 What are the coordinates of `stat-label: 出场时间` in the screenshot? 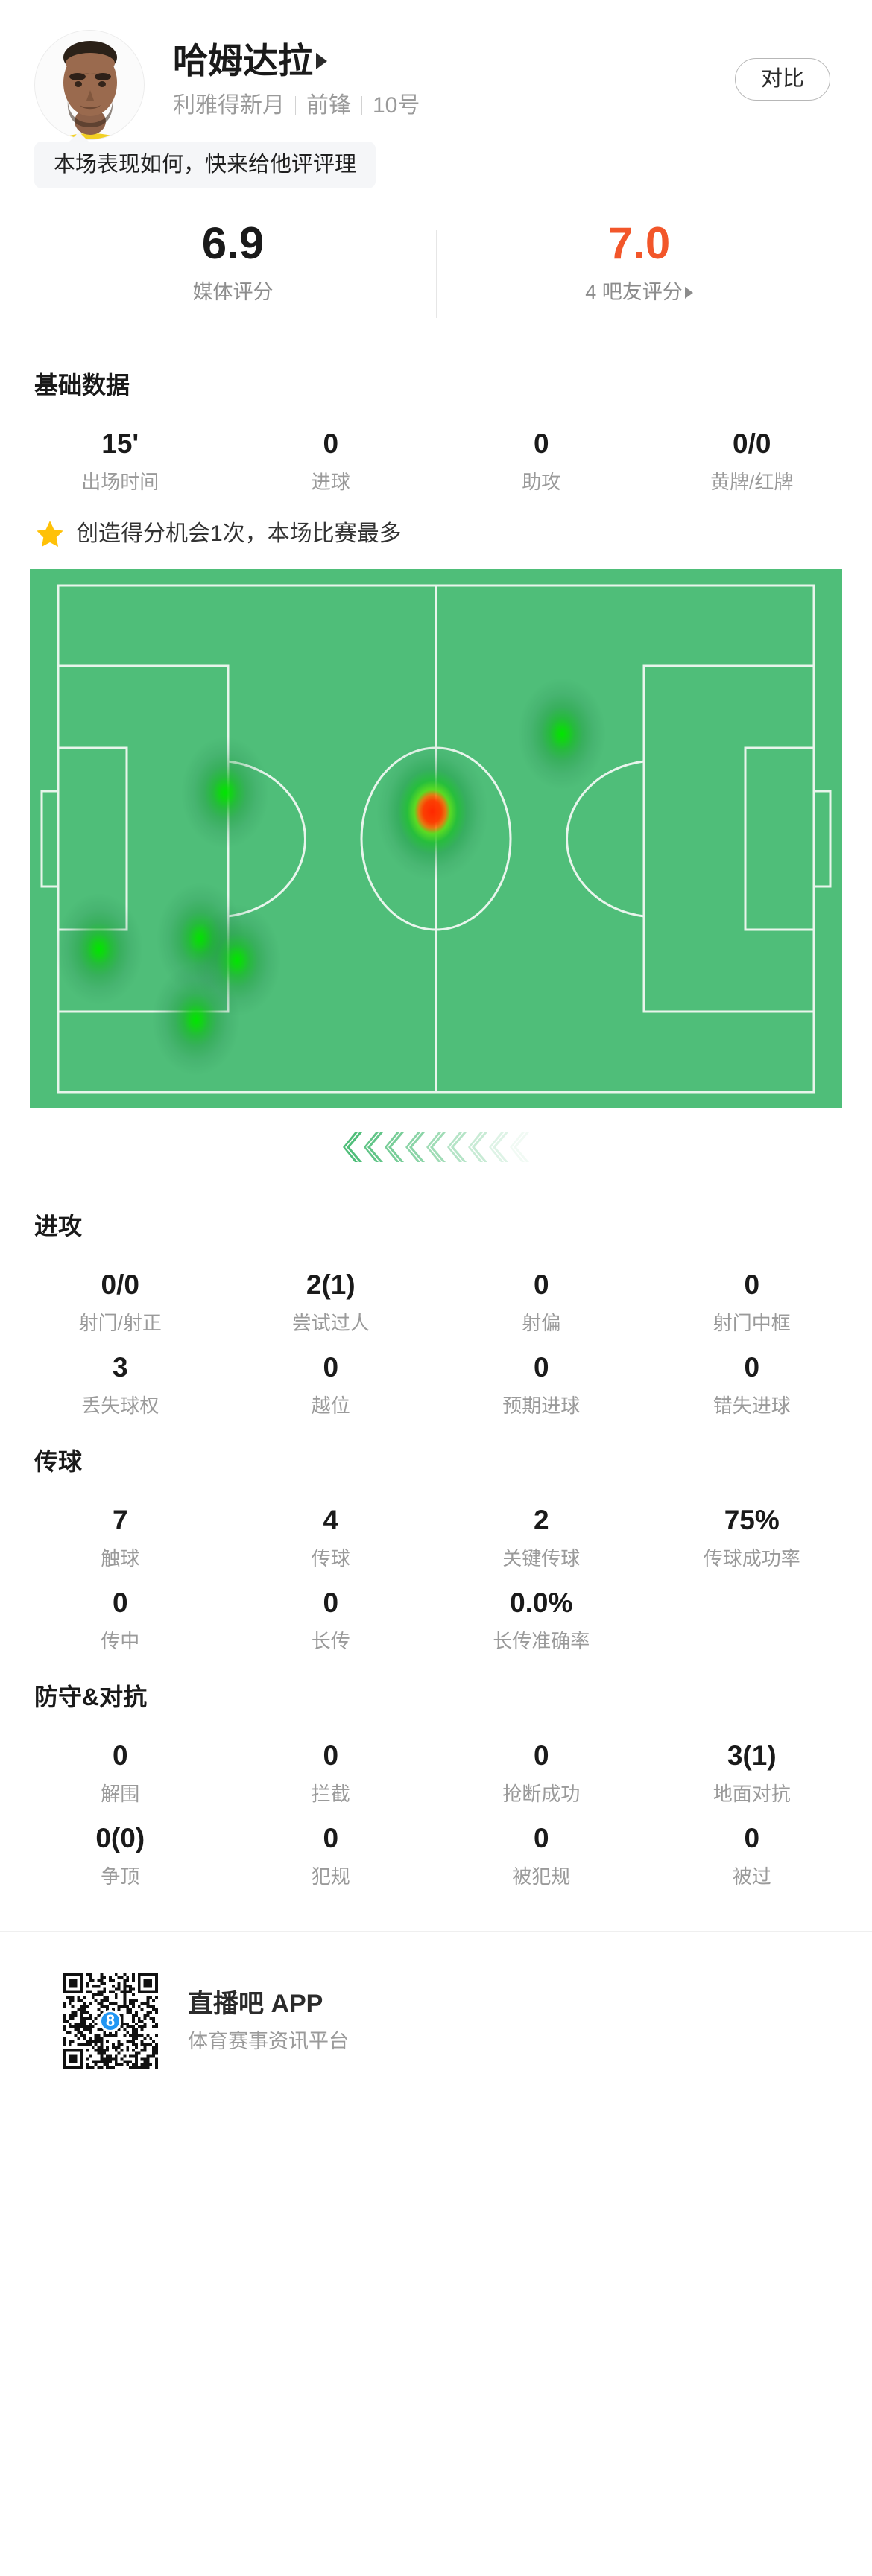 It's located at (120, 482).